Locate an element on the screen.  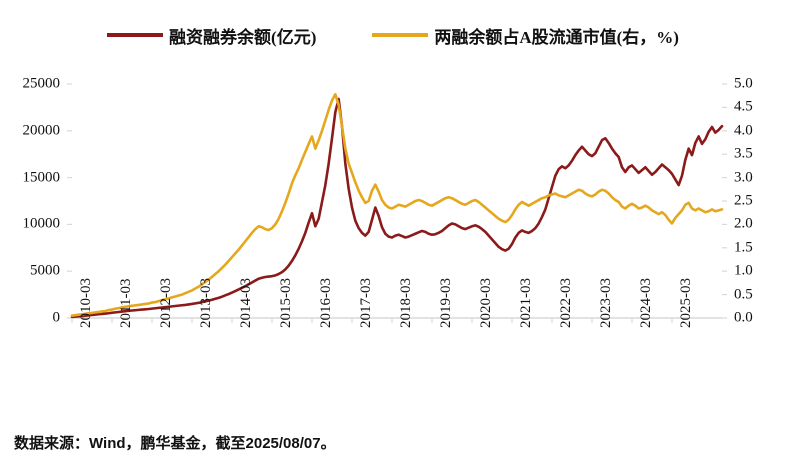
y-axis-left-tick-label: 15000 is located at coordinates (41, 177).